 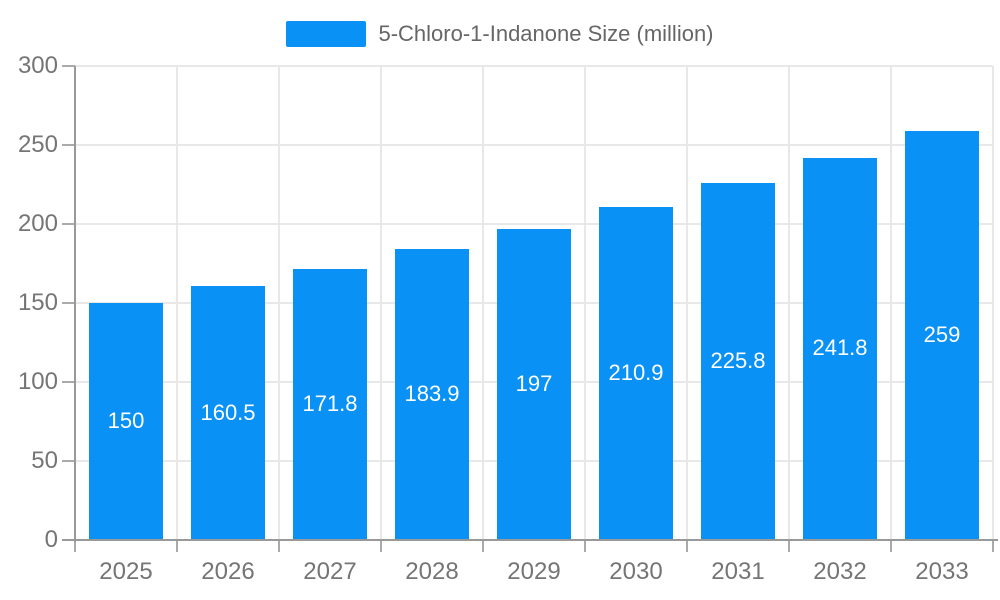 I want to click on bar-2030: 210.9, so click(x=636, y=372).